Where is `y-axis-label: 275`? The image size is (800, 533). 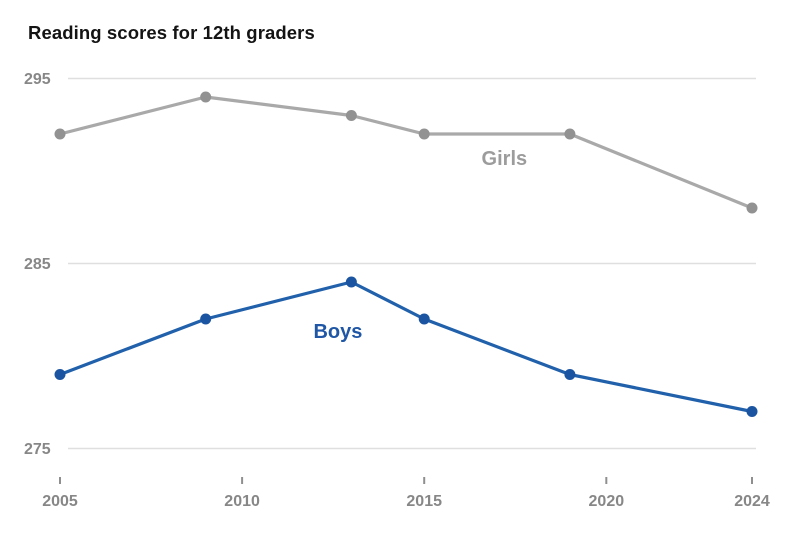
y-axis-label: 275 is located at coordinates (37, 449).